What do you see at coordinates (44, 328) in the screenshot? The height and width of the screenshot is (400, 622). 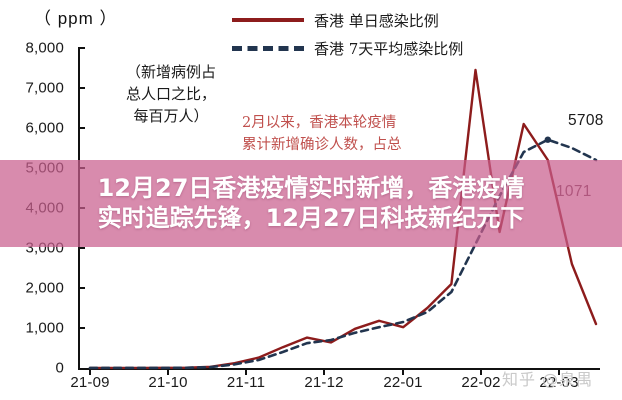 I see `y-label-1000: 1,000` at bounding box center [44, 328].